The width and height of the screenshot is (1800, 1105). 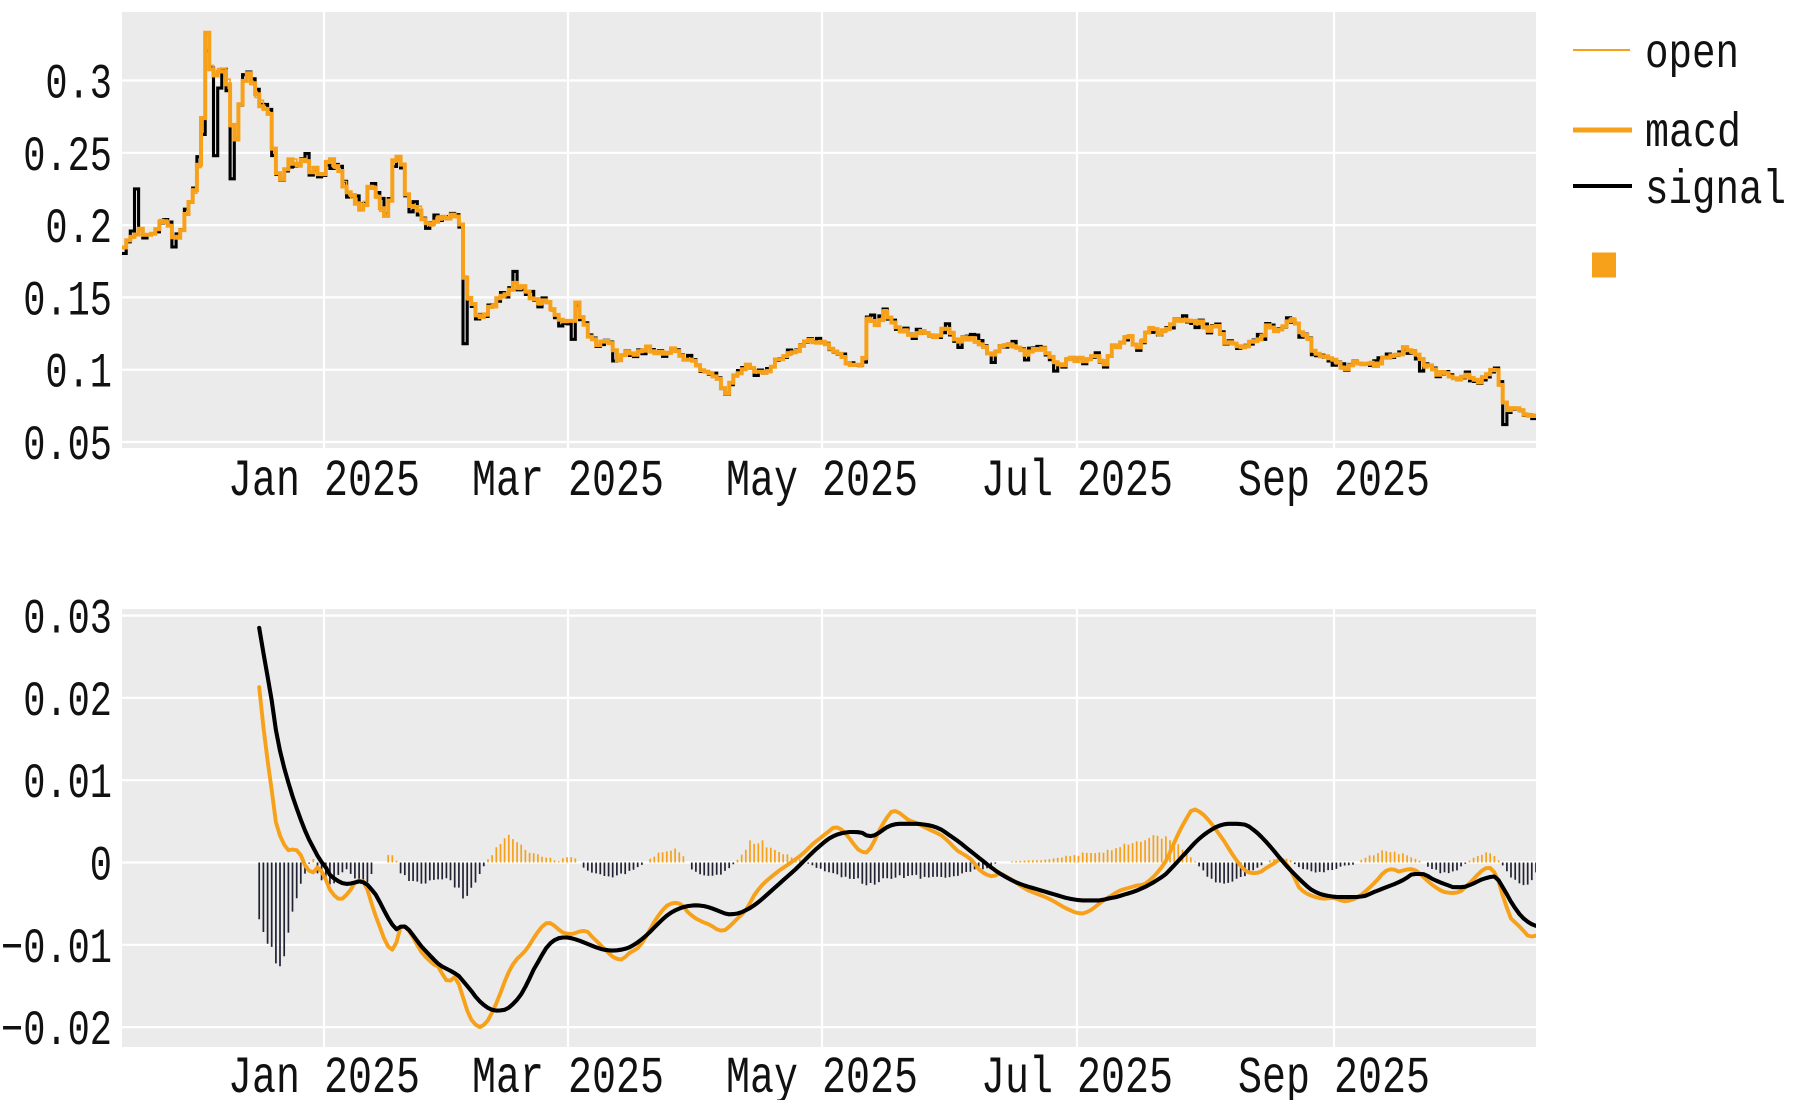 What do you see at coordinates (67, 446) in the screenshot?
I see `svg-text: 0.05` at bounding box center [67, 446].